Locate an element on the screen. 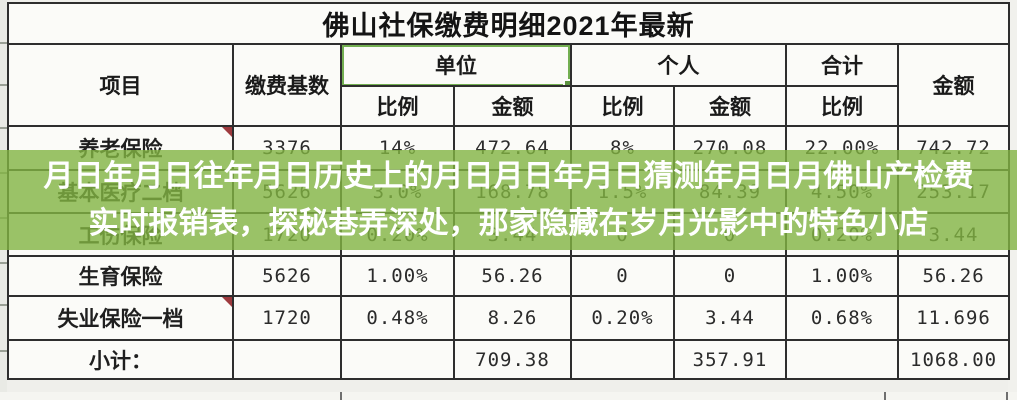 This screenshot has width=1017, height=400. cell-personal-amt: 3.44 is located at coordinates (730, 318).